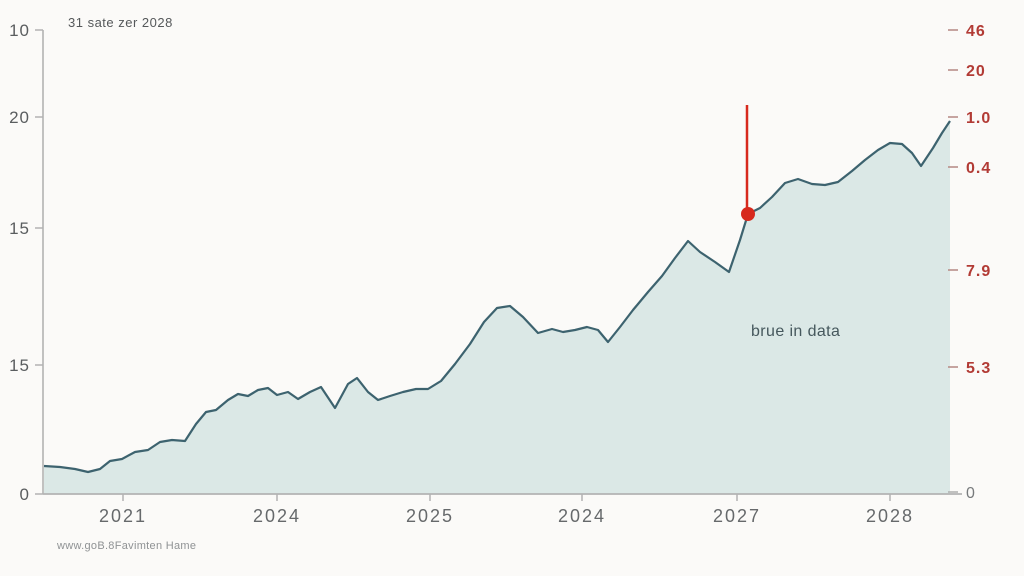 The height and width of the screenshot is (576, 1024). Describe the element at coordinates (978, 118) in the screenshot. I see `right-axis-tick-label: 1.0` at that location.